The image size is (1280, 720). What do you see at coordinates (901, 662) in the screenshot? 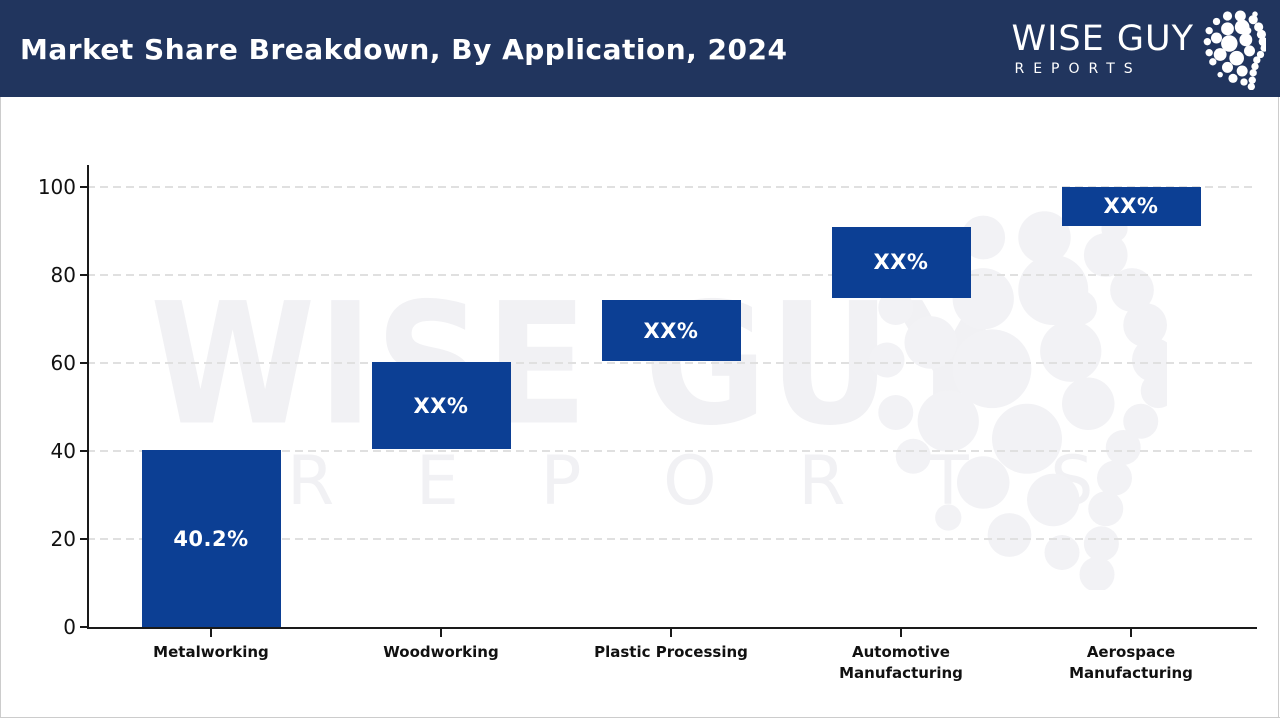
I see `x-axis-label-automotive-manufacturing: Automotive Manufacturing` at bounding box center [901, 662].